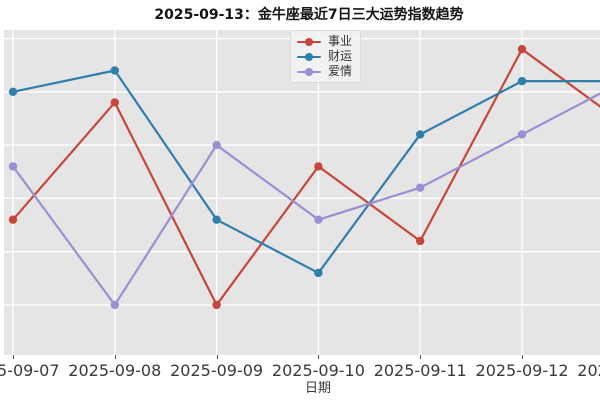  I want to click on x-axis-tickmarks, so click(300, 357).